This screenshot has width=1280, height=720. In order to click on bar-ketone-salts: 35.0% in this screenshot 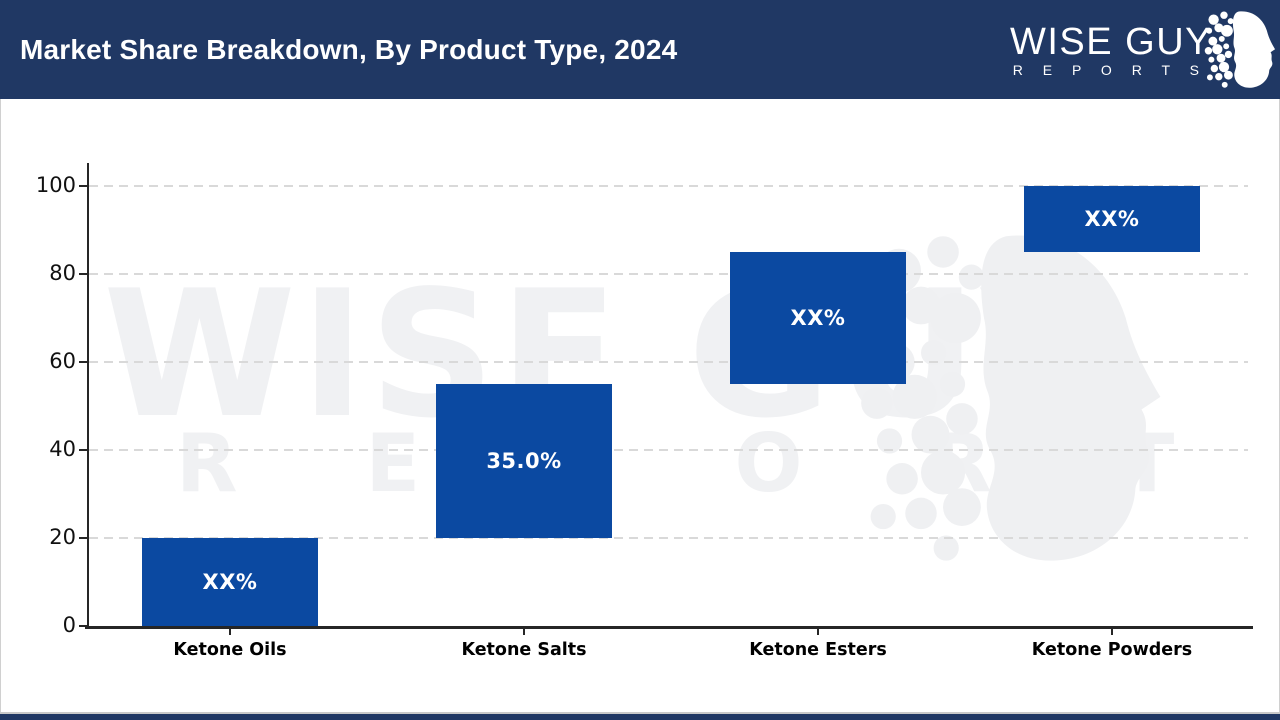, I will do `click(524, 461)`.